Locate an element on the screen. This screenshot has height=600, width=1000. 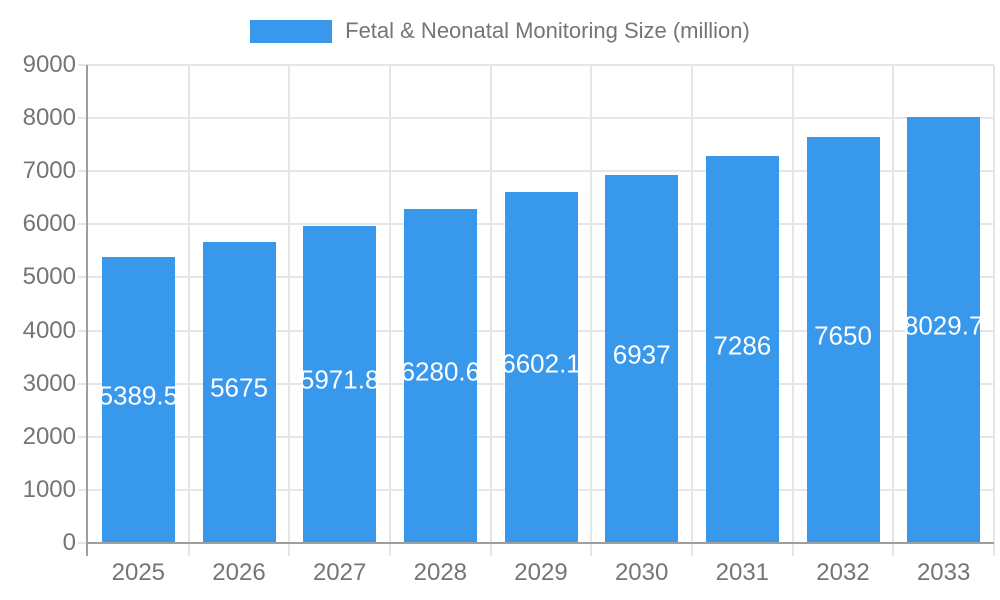
x-axis-tick-label: 2027 is located at coordinates (339, 572).